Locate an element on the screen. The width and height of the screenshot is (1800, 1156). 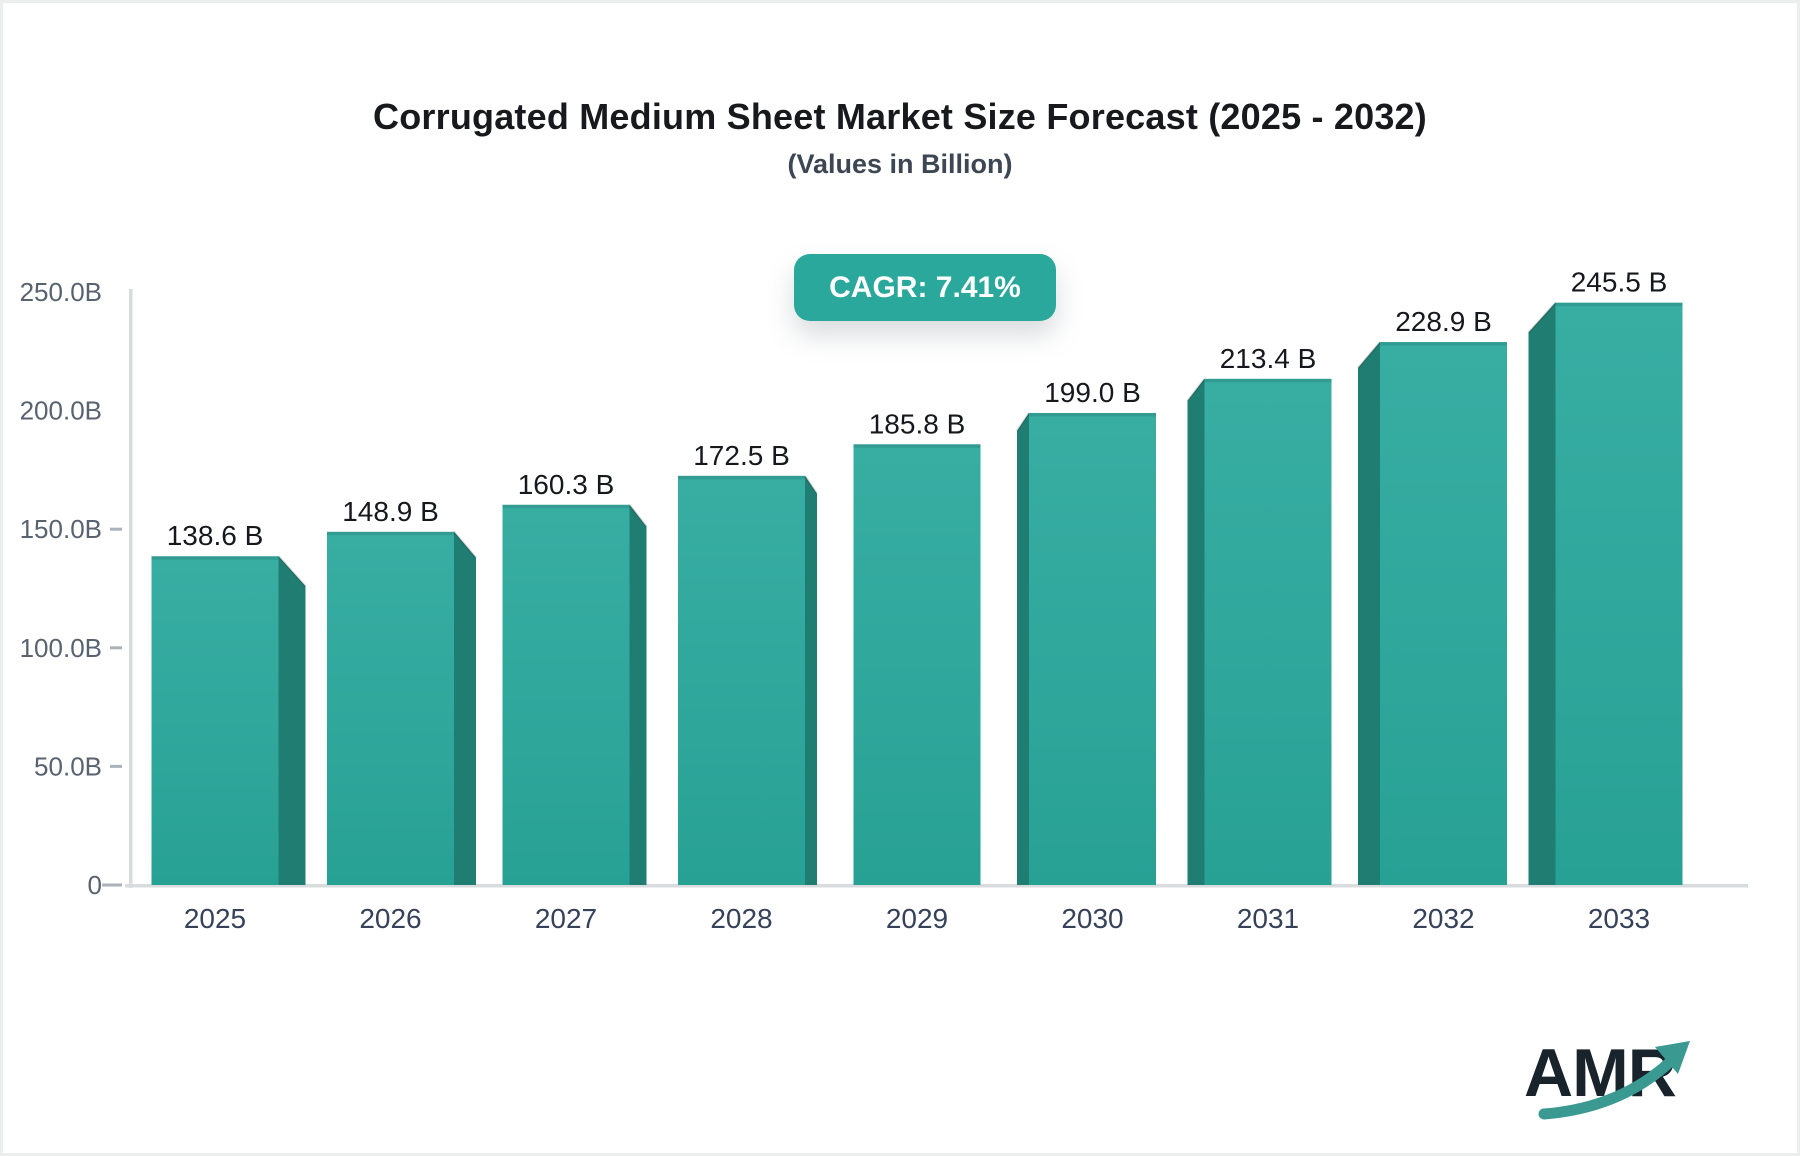
y-axis-label: 0 is located at coordinates (95, 885).